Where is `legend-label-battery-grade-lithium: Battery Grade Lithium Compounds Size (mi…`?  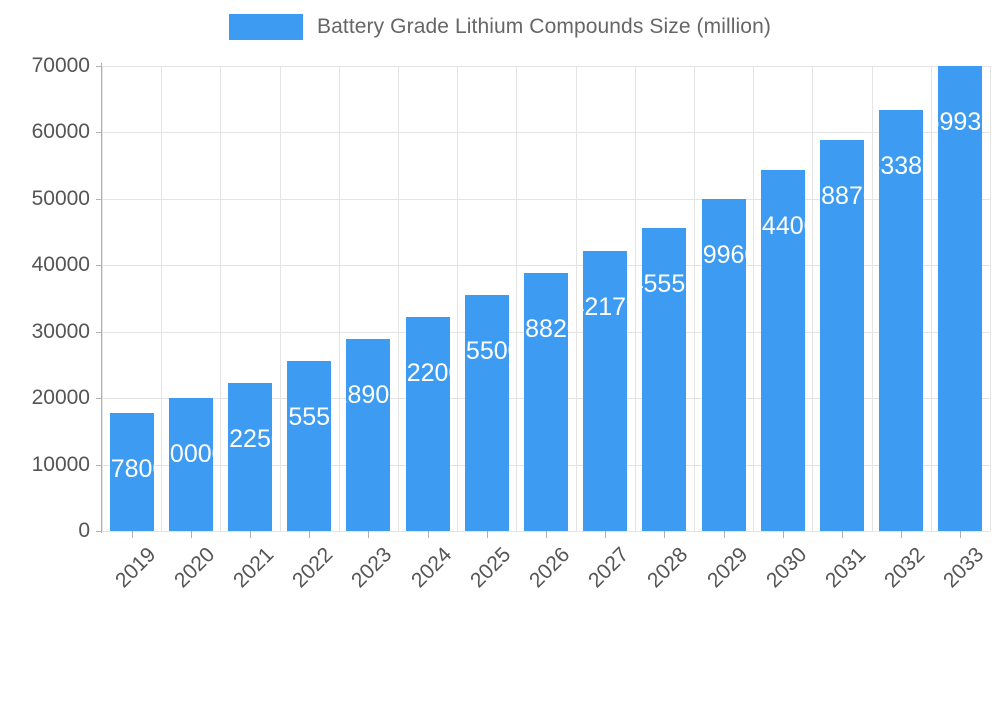
legend-label-battery-grade-lithium: Battery Grade Lithium Compounds Size (mi… is located at coordinates (544, 26).